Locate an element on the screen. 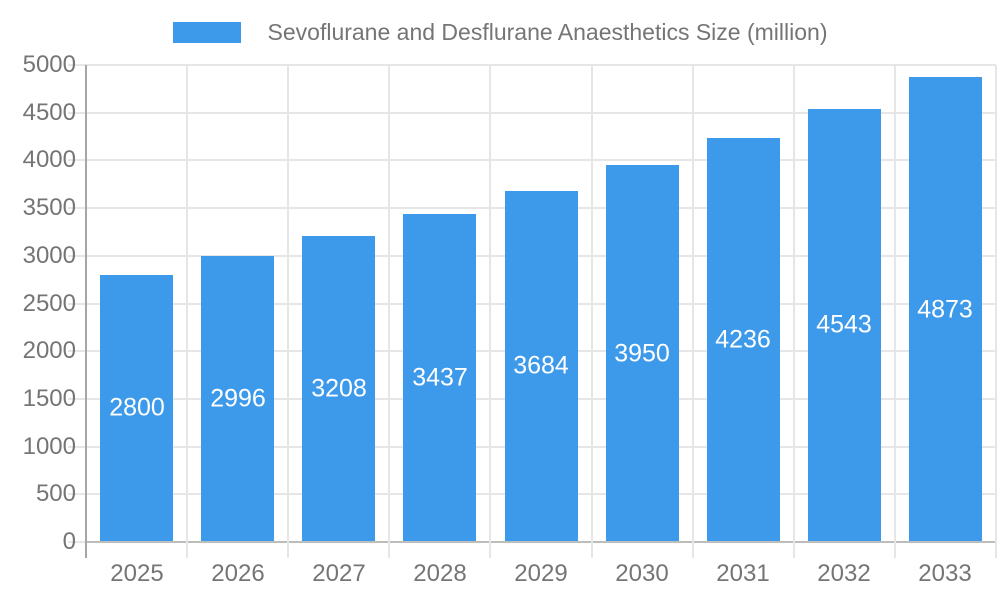 This screenshot has height=600, width=1000. y-tick-label: 5000 is located at coordinates (49, 64).